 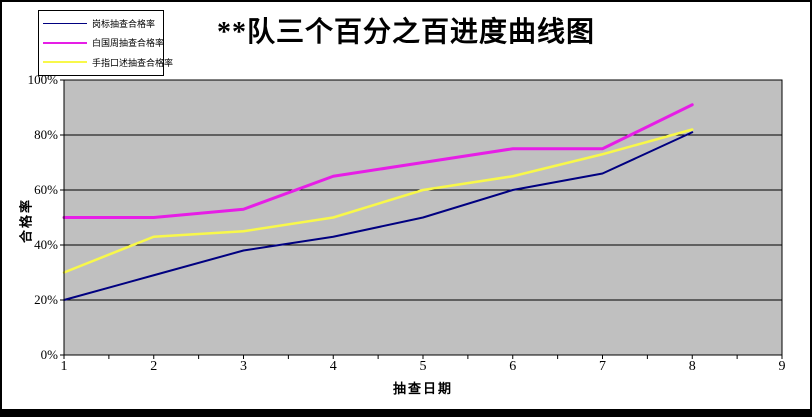 I want to click on x-tick-label: 3, so click(x=243, y=366).